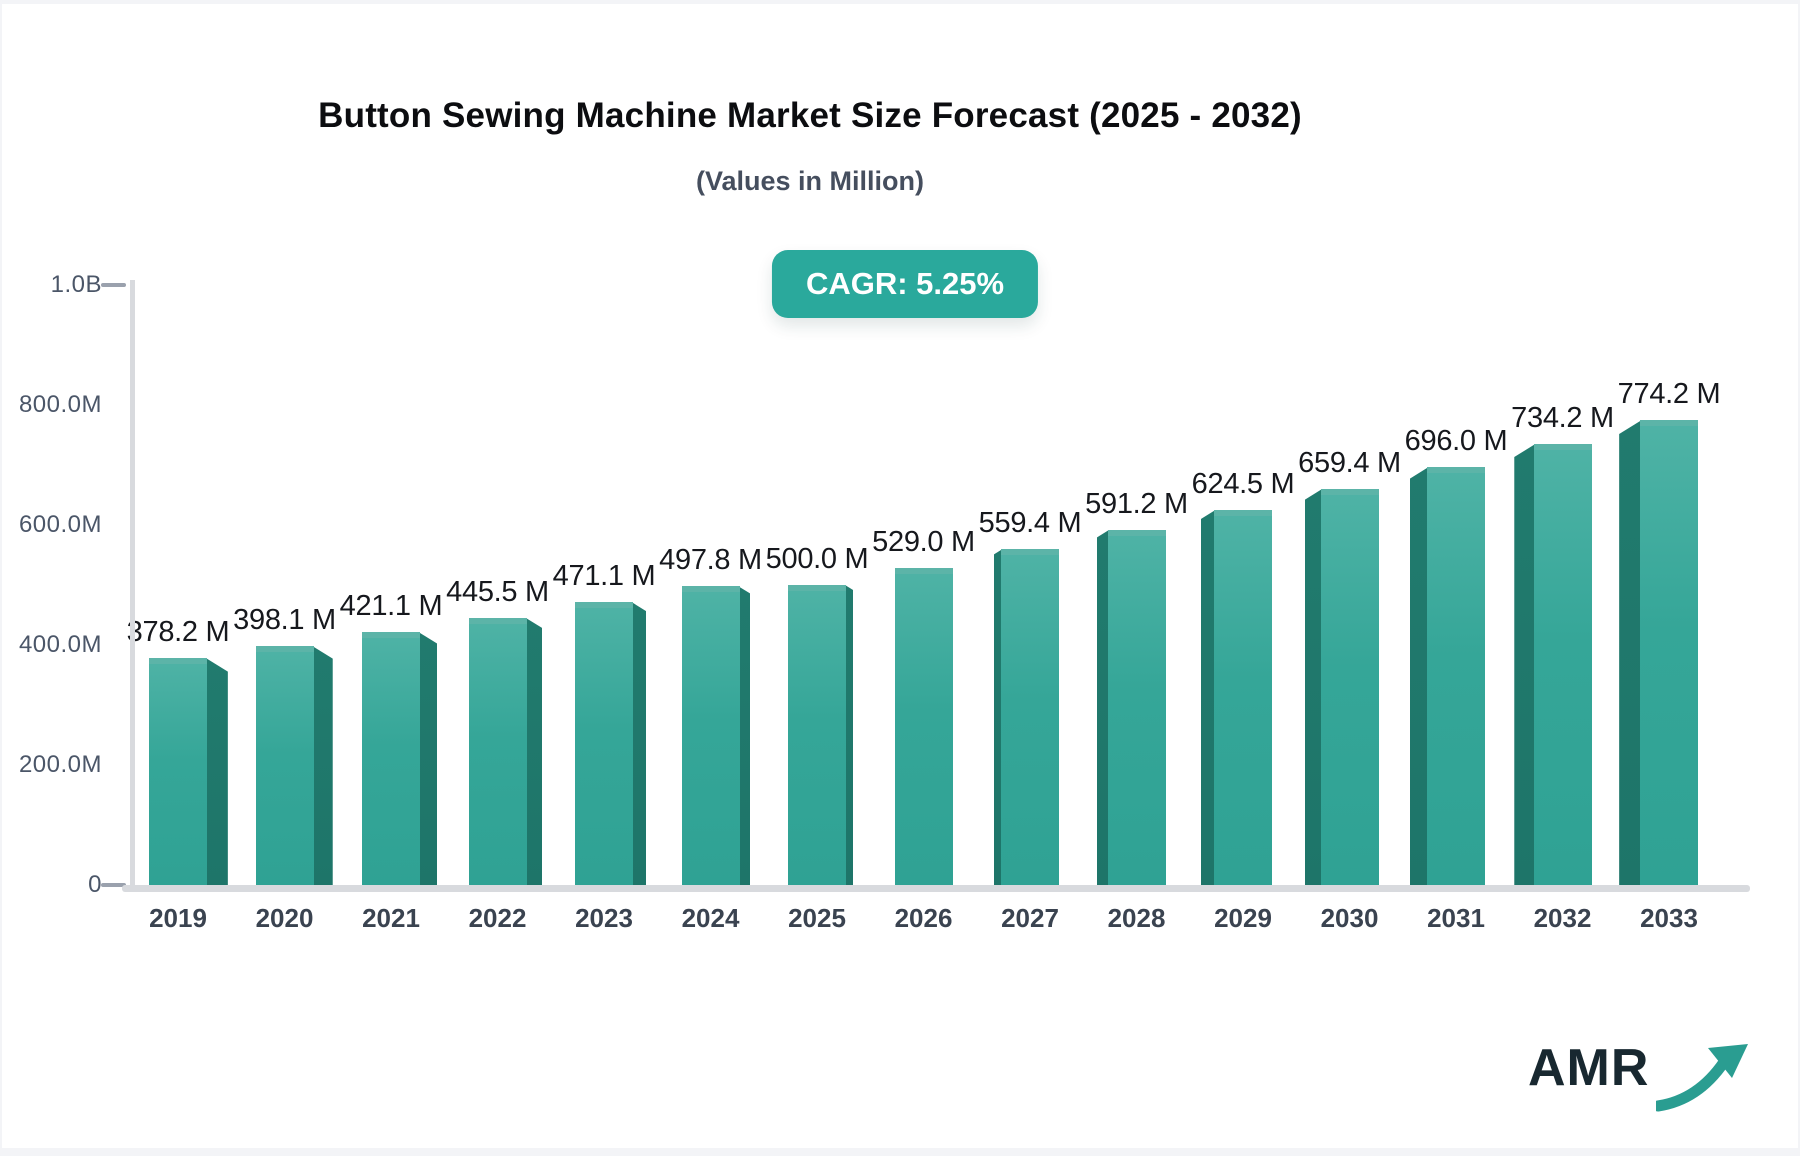 This screenshot has height=1156, width=1800. Describe the element at coordinates (132, 586) in the screenshot. I see `y-axis-line` at that location.